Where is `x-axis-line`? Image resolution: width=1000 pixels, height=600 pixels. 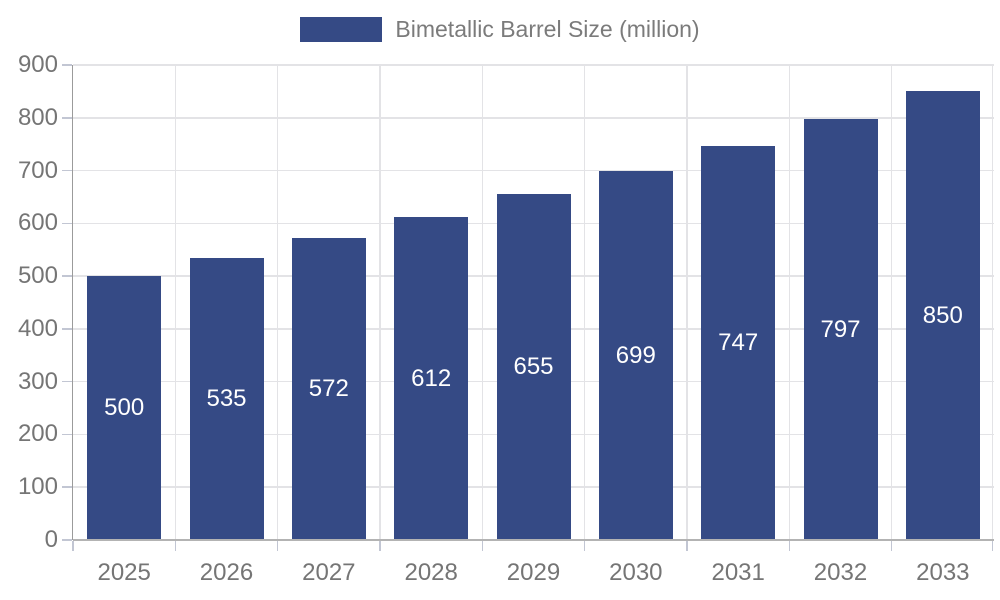
x-axis-line is located at coordinates (533, 540).